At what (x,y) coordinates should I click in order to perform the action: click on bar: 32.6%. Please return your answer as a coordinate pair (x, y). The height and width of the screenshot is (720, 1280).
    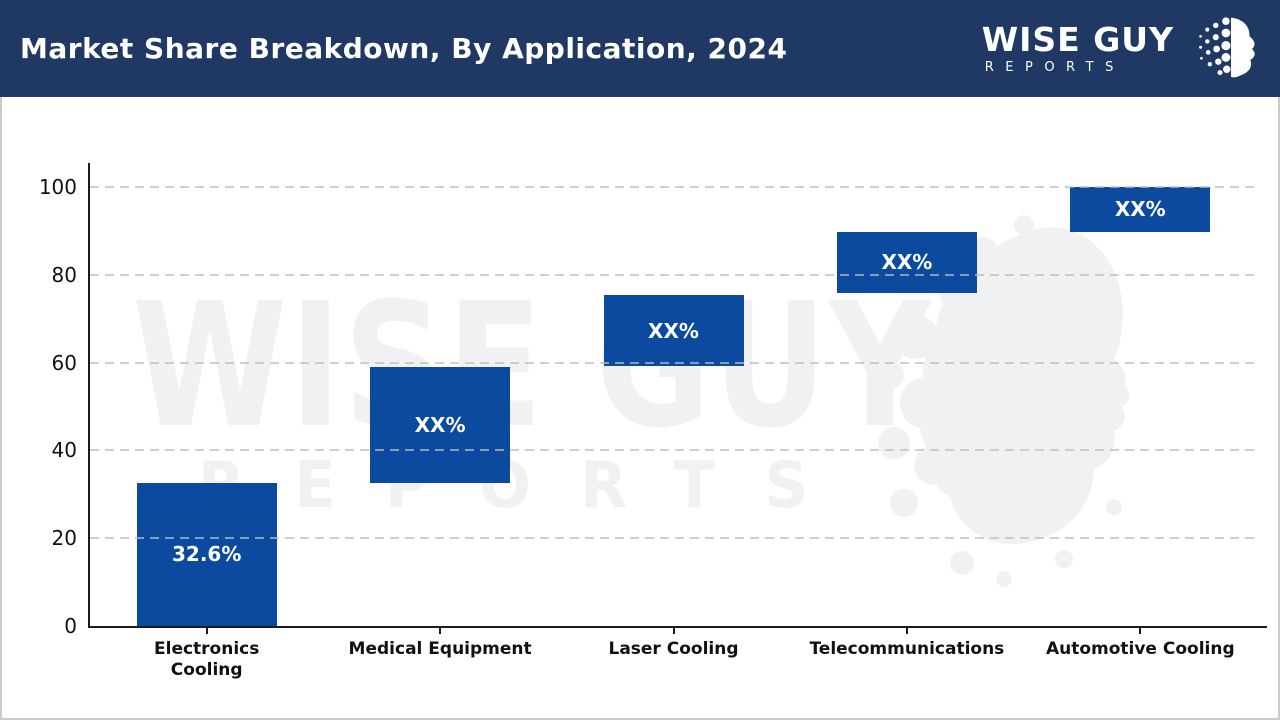
    Looking at the image, I should click on (206, 554).